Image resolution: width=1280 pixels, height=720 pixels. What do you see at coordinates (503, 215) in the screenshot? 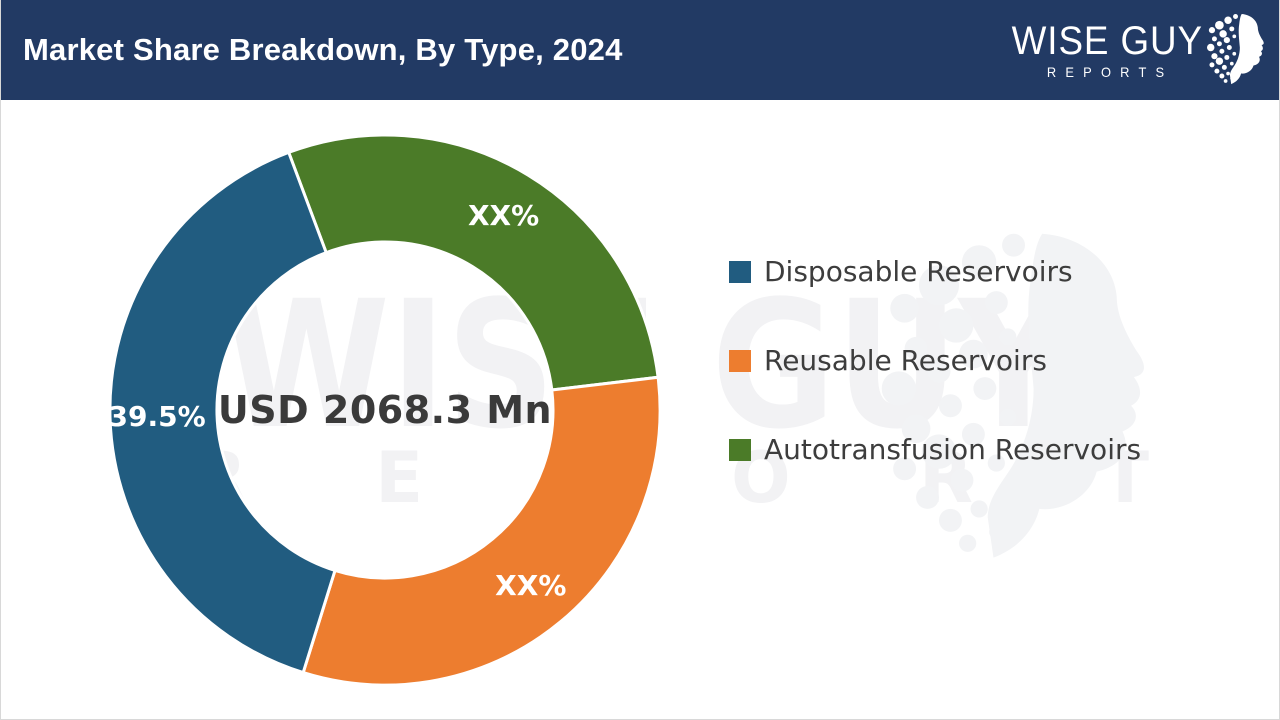
I see `slice-label-2: XX%` at bounding box center [503, 215].